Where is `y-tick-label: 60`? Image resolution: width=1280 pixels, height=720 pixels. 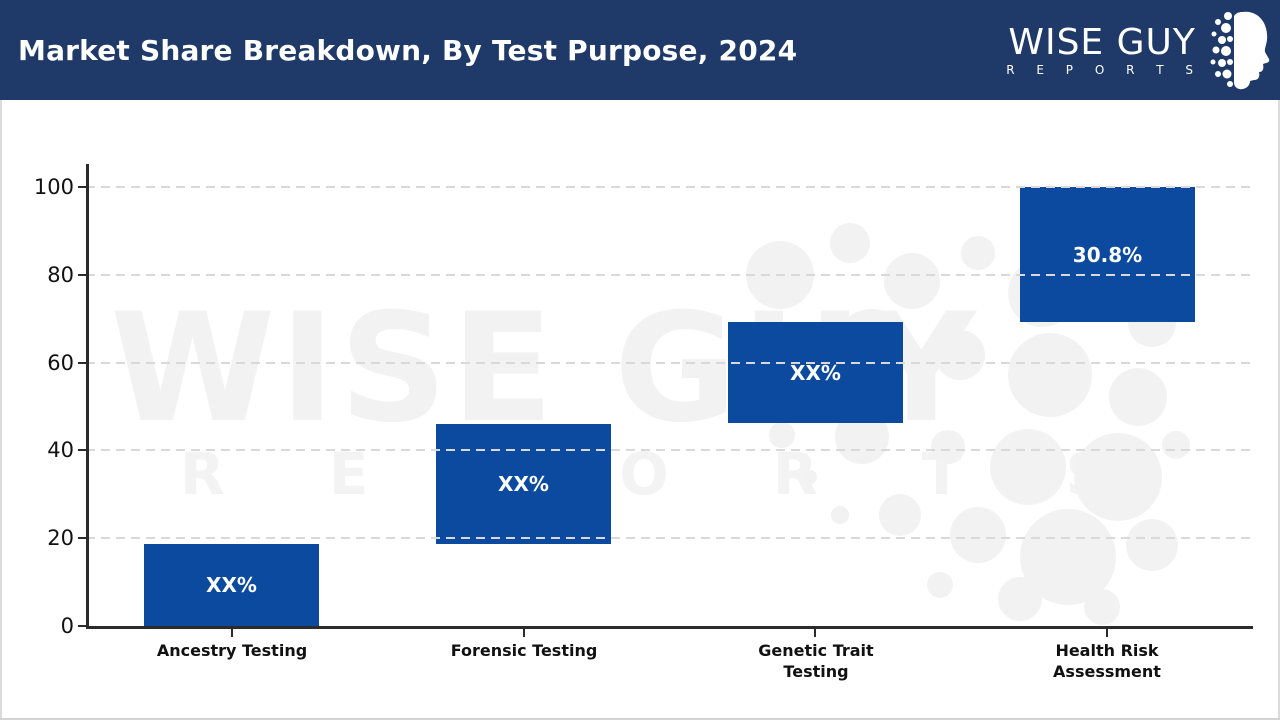
y-tick-label: 60 is located at coordinates (60, 362).